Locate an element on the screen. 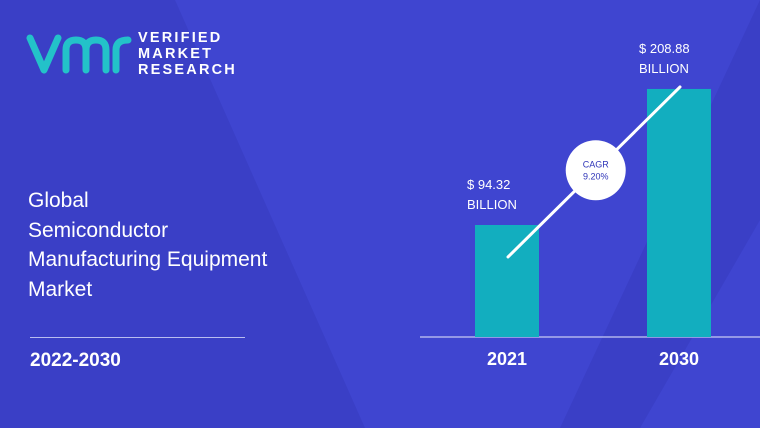  brand-wordmark: VERIFIED MARKET RESEARCH is located at coordinates (187, 54).